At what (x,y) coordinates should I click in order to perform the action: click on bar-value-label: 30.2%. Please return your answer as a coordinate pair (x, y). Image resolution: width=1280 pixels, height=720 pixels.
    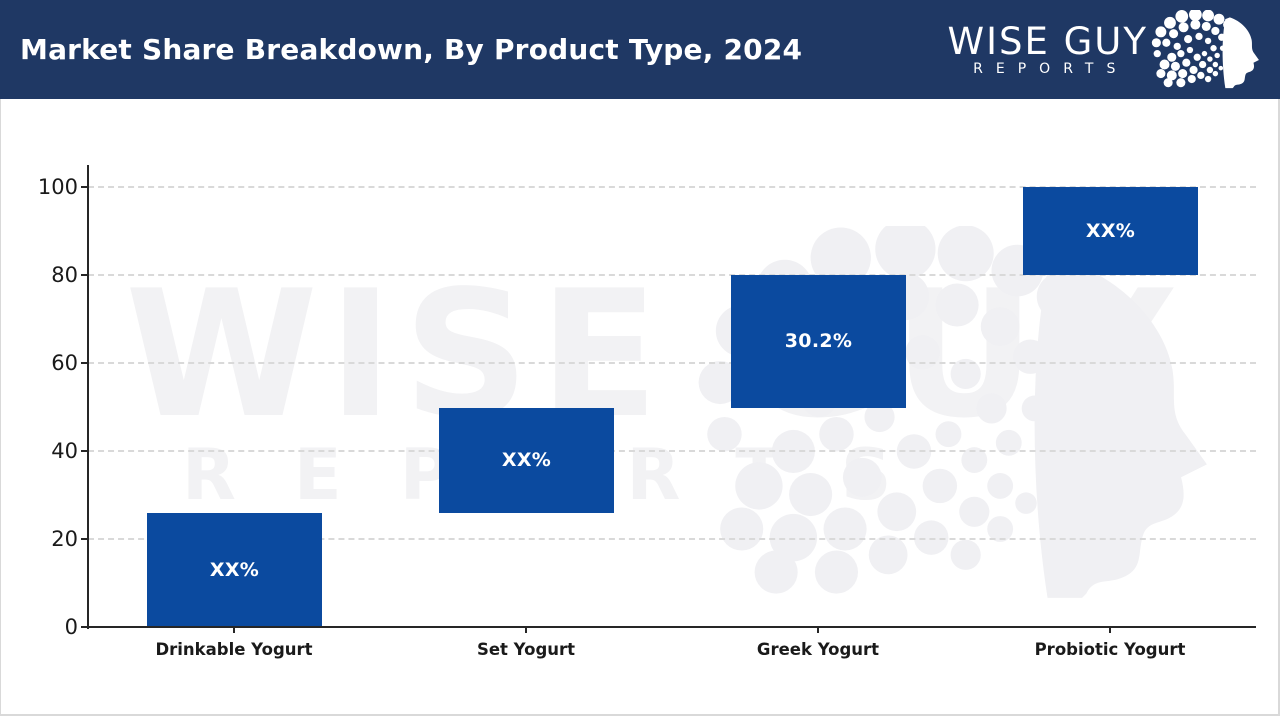
    Looking at the image, I should click on (818, 341).